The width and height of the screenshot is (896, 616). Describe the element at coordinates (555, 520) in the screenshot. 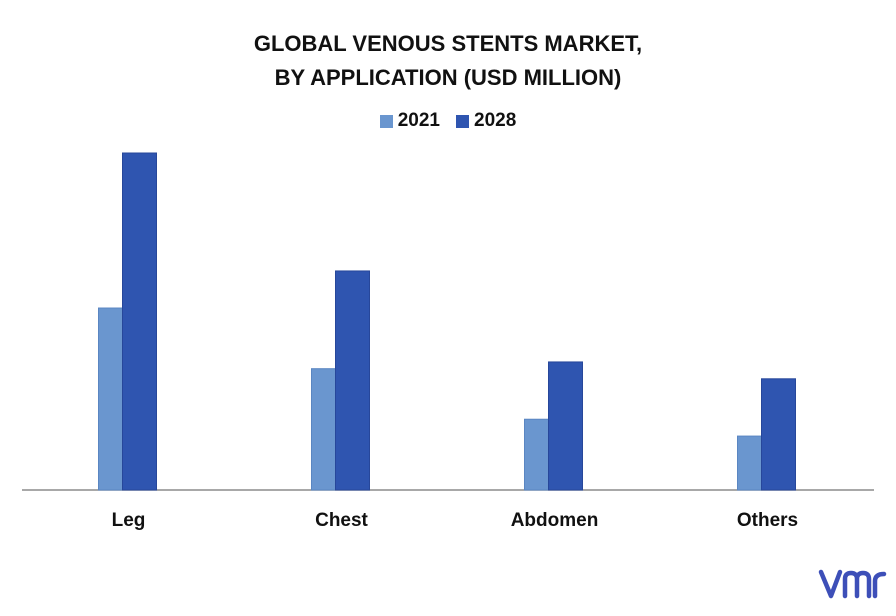

I see `x-tick-label-abdomen: Abdomen` at that location.